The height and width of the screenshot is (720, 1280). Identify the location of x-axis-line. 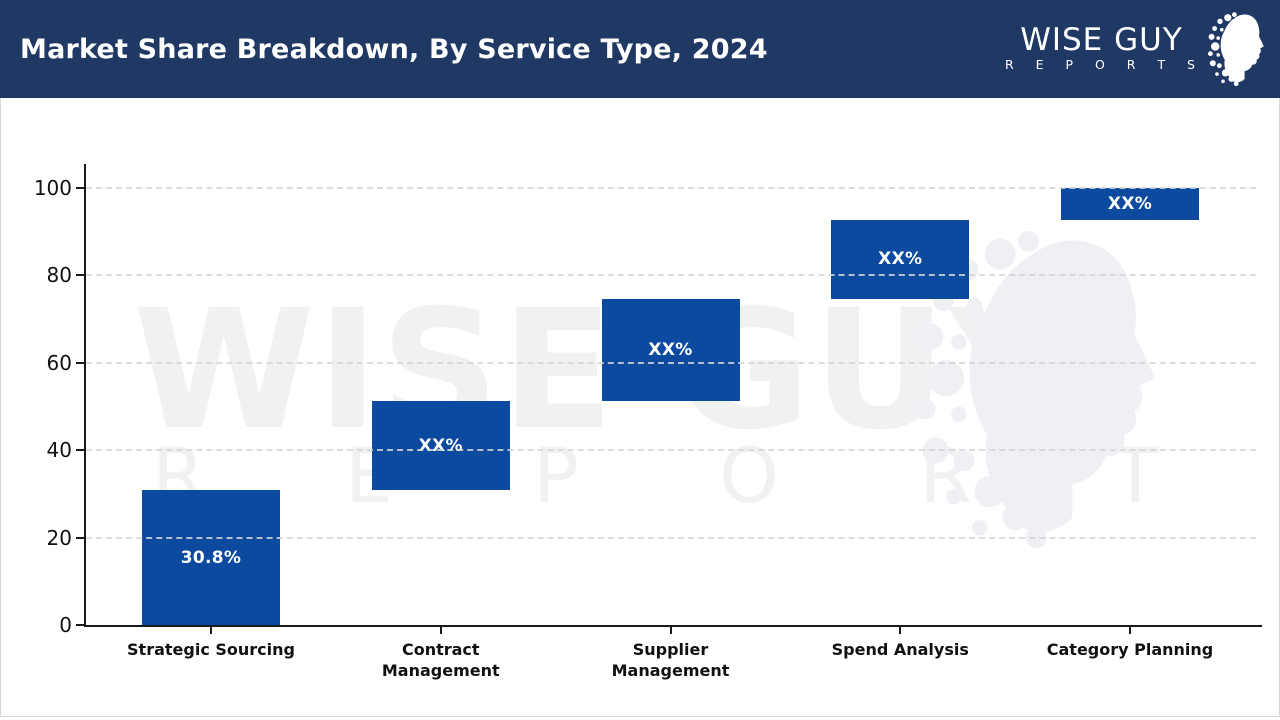
(673, 626).